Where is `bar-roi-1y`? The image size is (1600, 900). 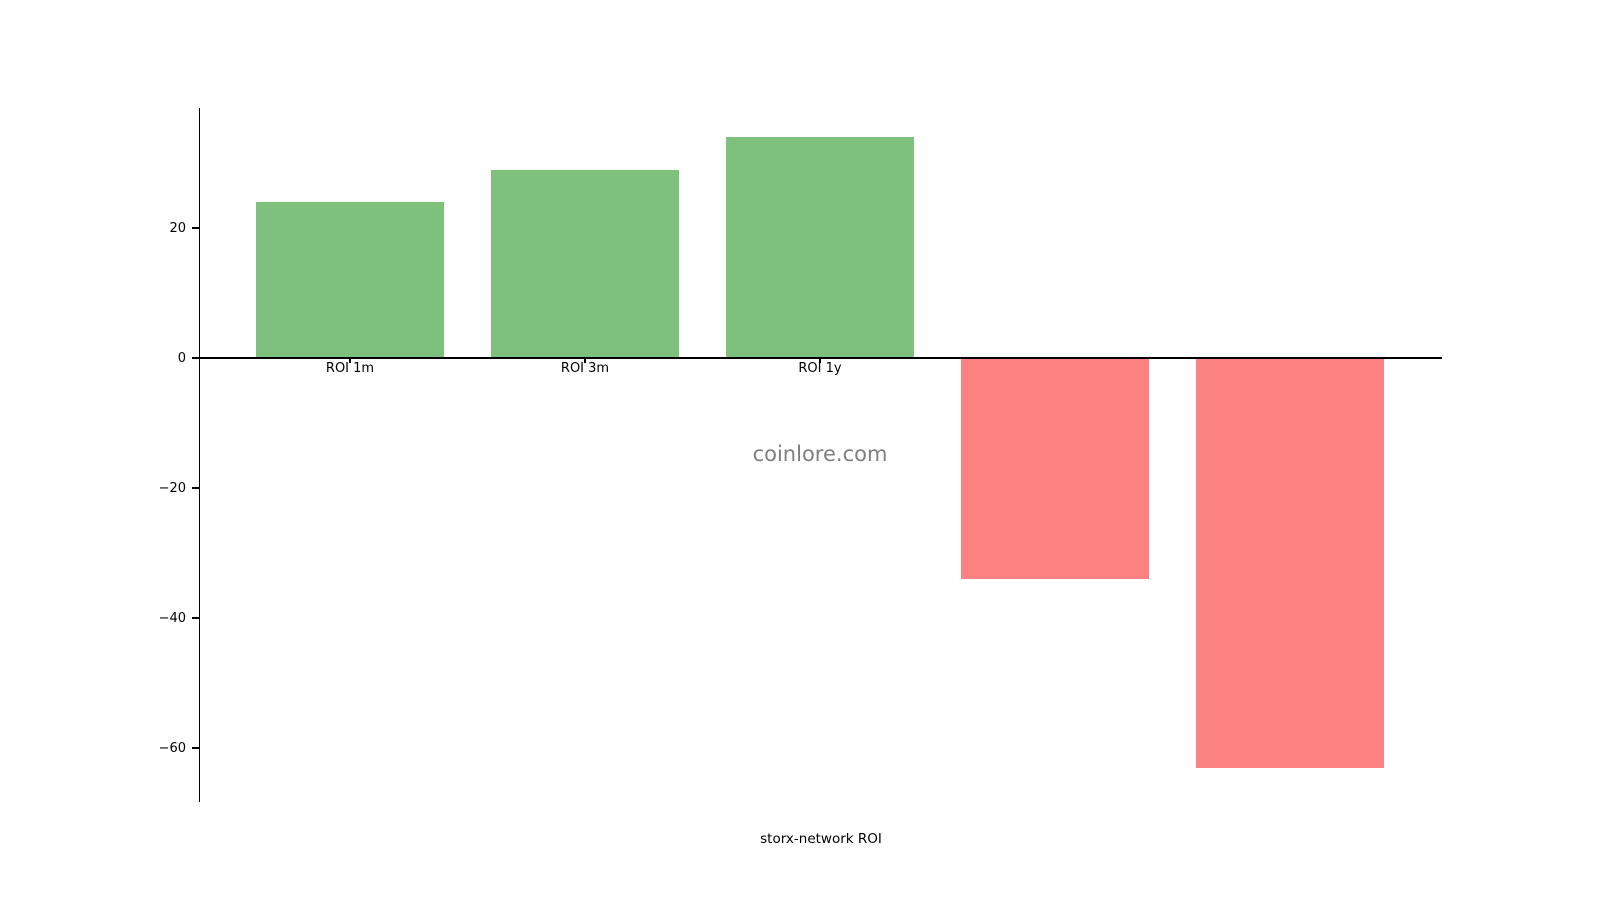 bar-roi-1y is located at coordinates (820, 247).